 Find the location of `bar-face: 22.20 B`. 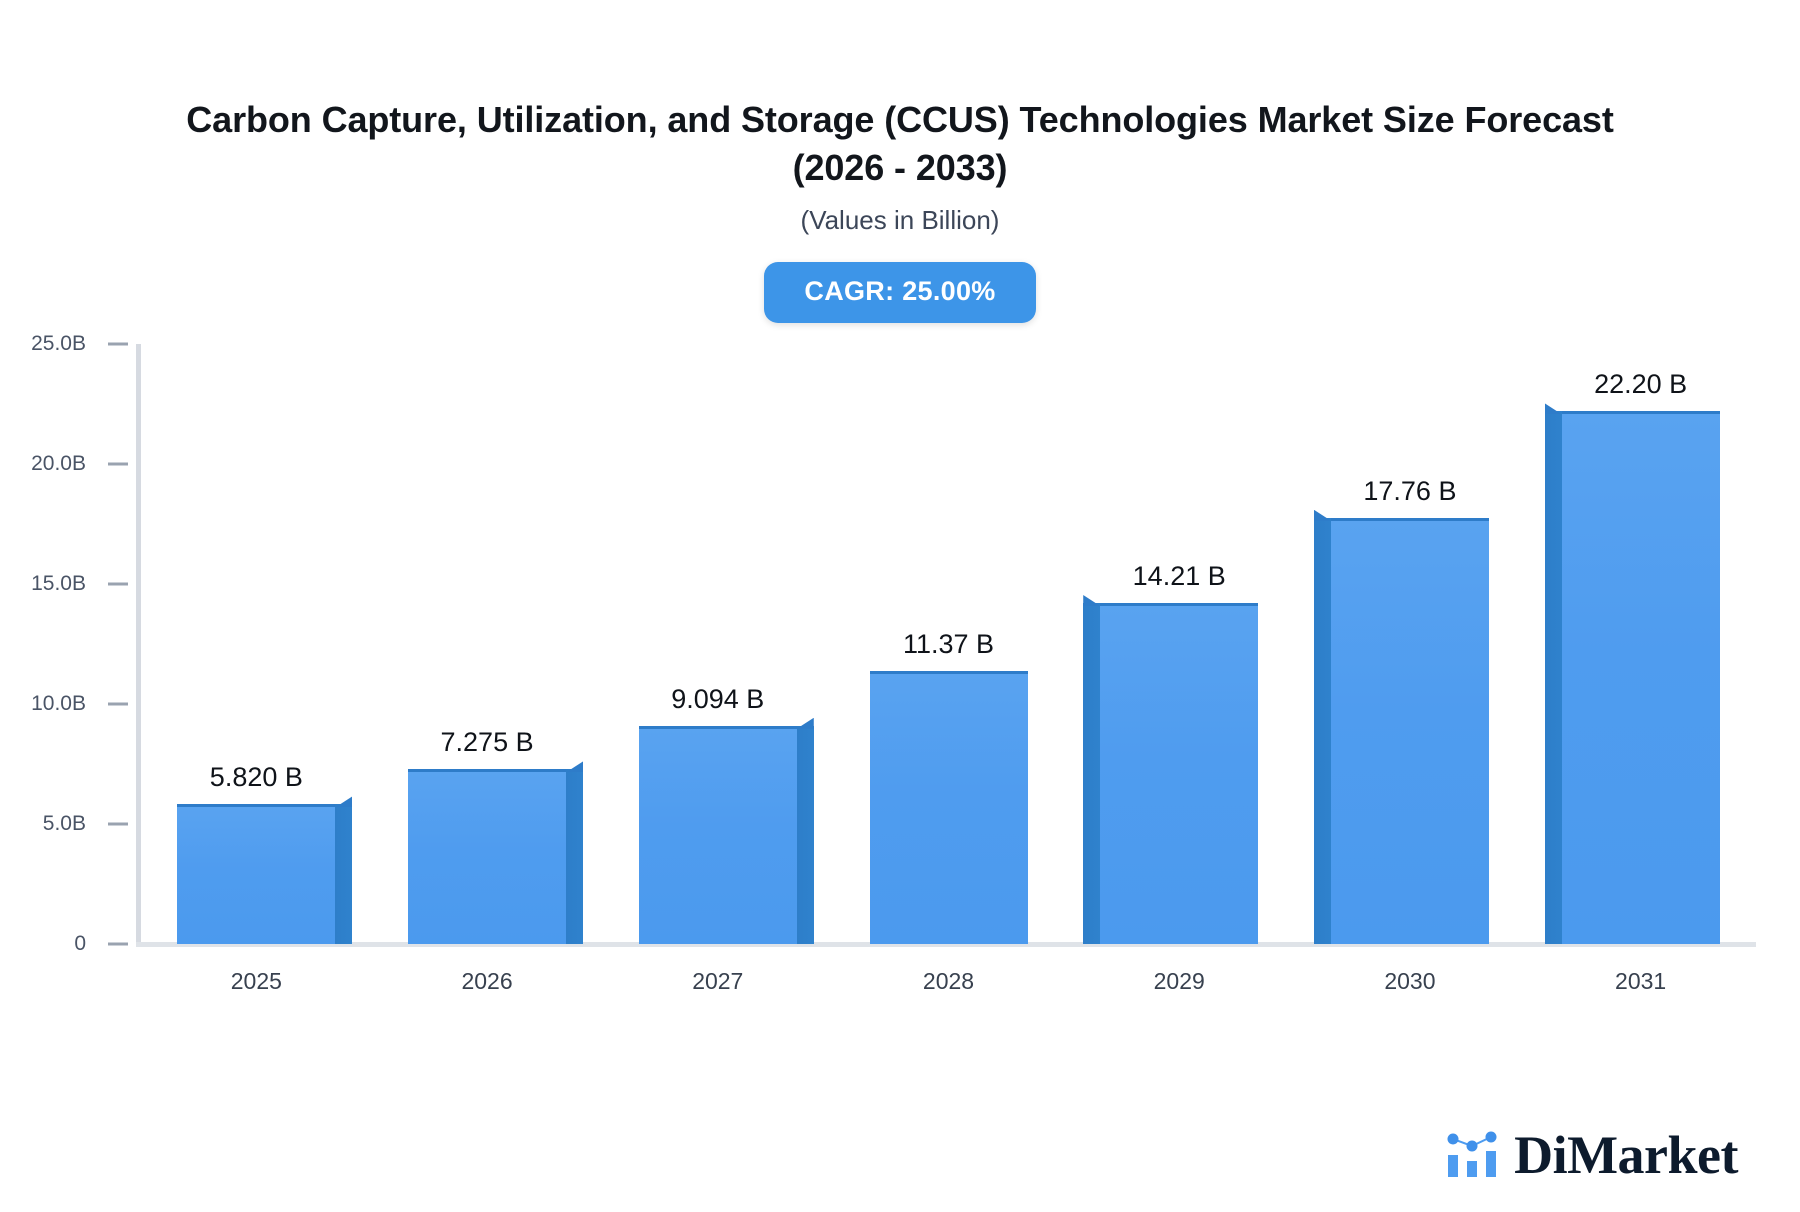

bar-face: 22.20 B is located at coordinates (1640, 656).